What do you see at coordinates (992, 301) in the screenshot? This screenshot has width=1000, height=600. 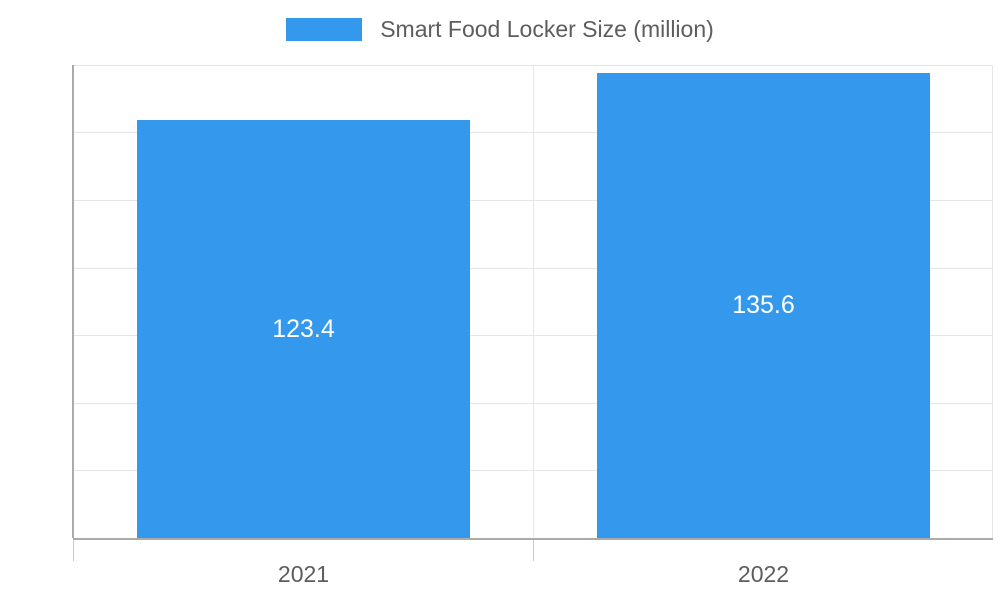 I see `gridline-plot-right-edge` at bounding box center [992, 301].